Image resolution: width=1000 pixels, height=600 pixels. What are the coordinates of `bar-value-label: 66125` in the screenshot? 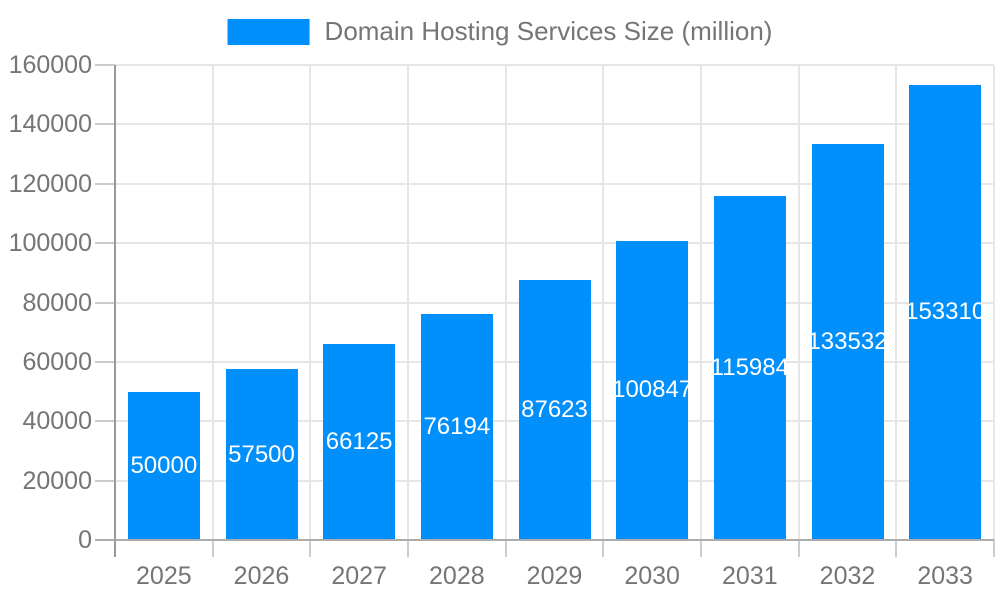 It's located at (359, 441).